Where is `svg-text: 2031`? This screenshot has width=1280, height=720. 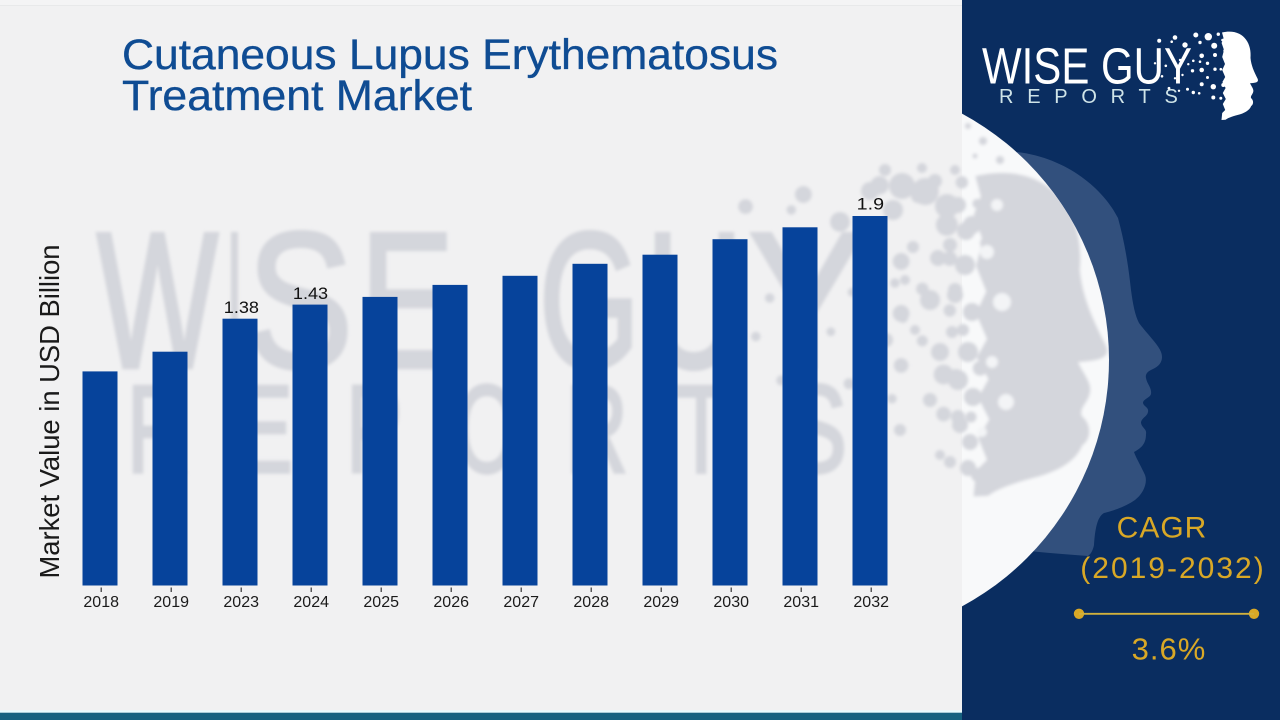 svg-text: 2031 is located at coordinates (801, 602).